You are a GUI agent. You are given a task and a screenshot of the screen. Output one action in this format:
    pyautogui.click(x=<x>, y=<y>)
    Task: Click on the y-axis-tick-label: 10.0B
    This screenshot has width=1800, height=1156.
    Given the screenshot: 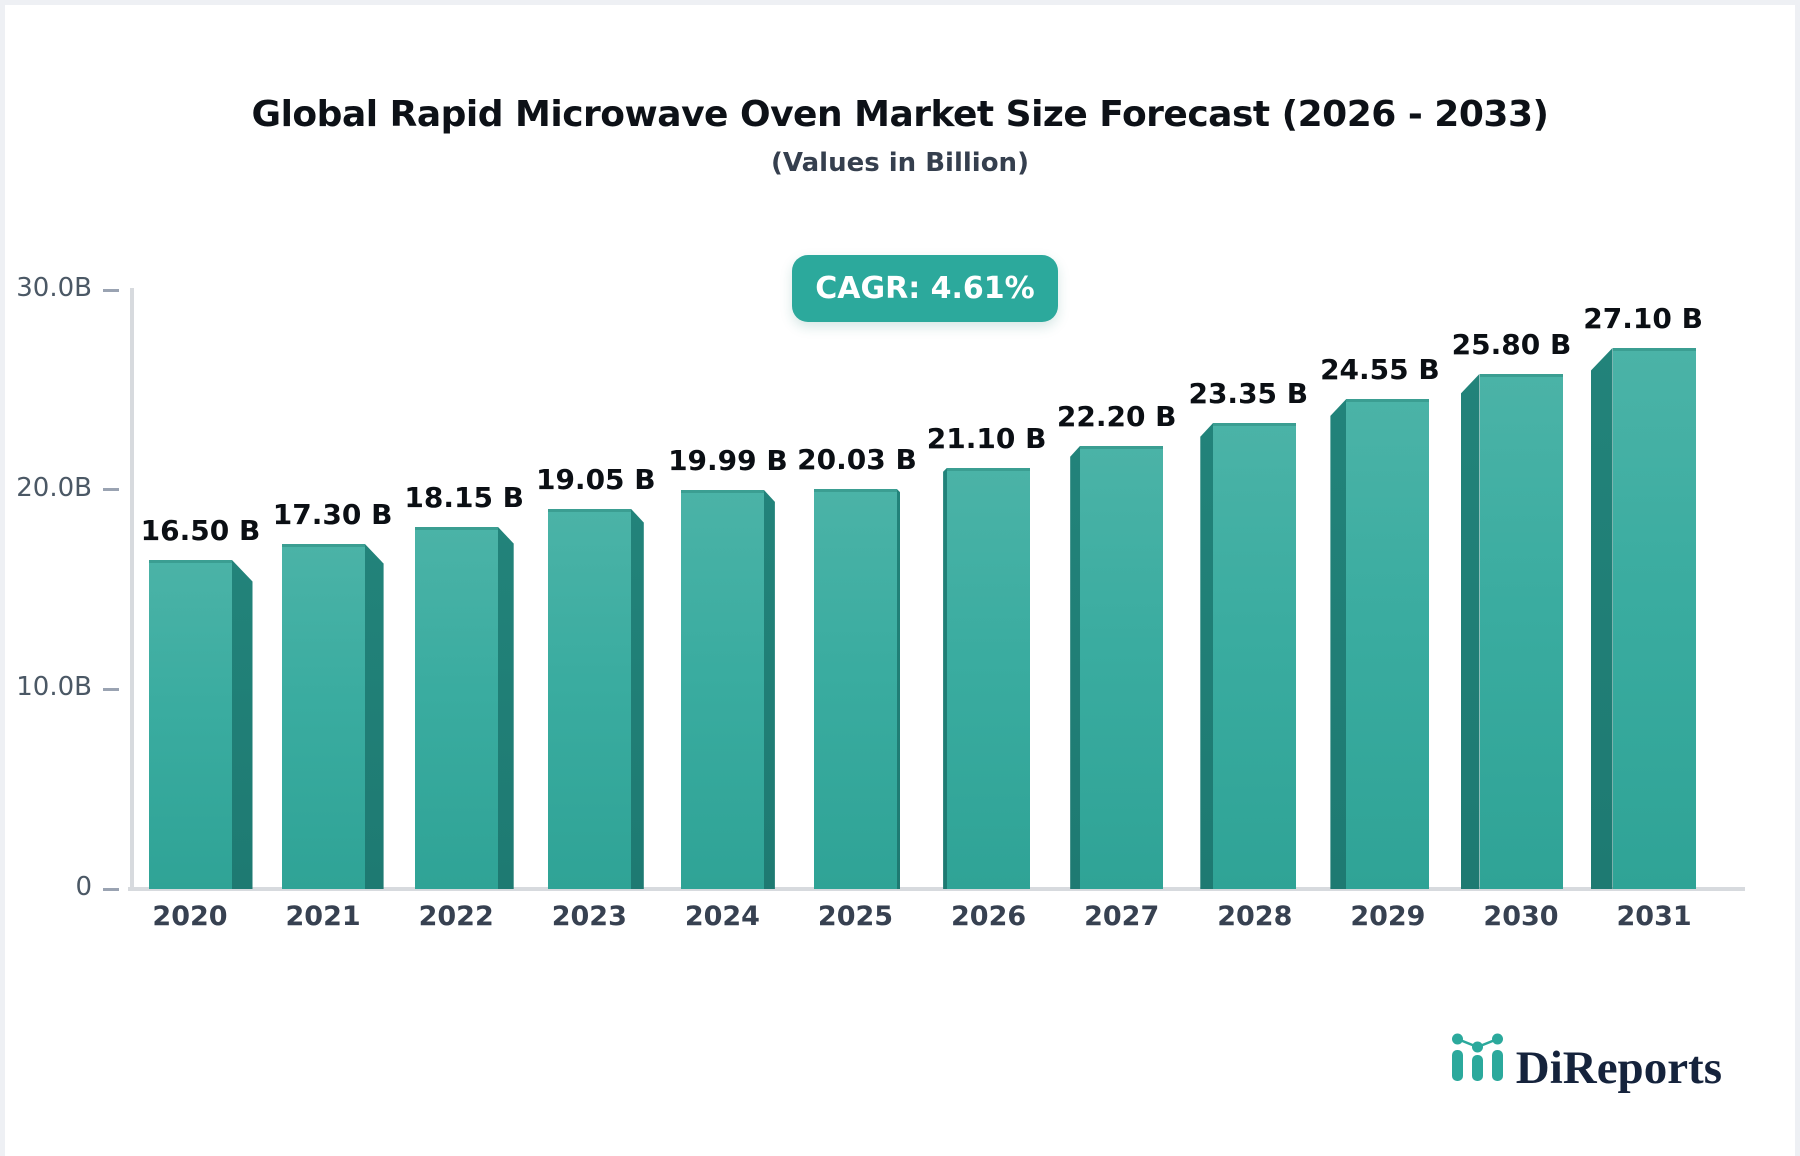 What is the action you would take?
    pyautogui.click(x=54, y=687)
    